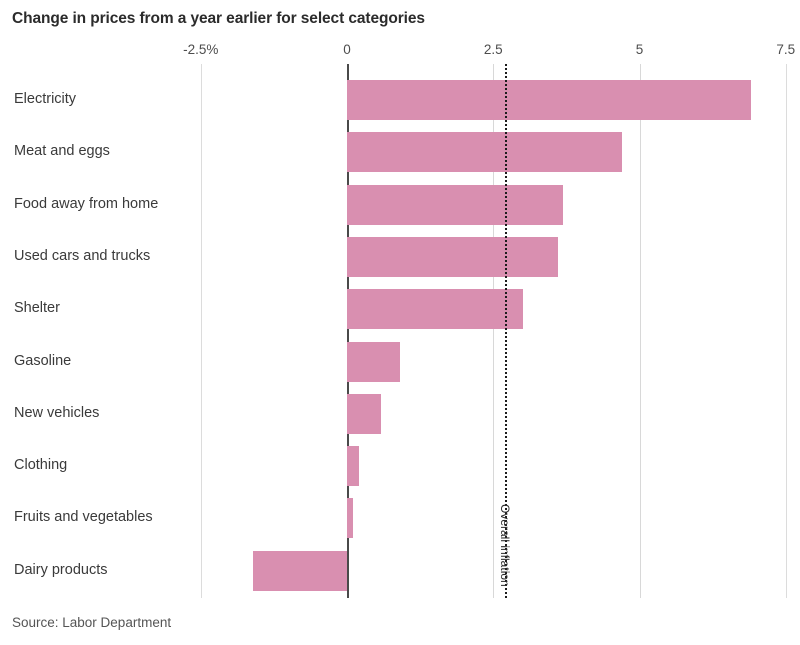 This screenshot has width=800, height=645. Describe the element at coordinates (201, 49) in the screenshot. I see `x-axis-tick-label: -2.5%` at that location.